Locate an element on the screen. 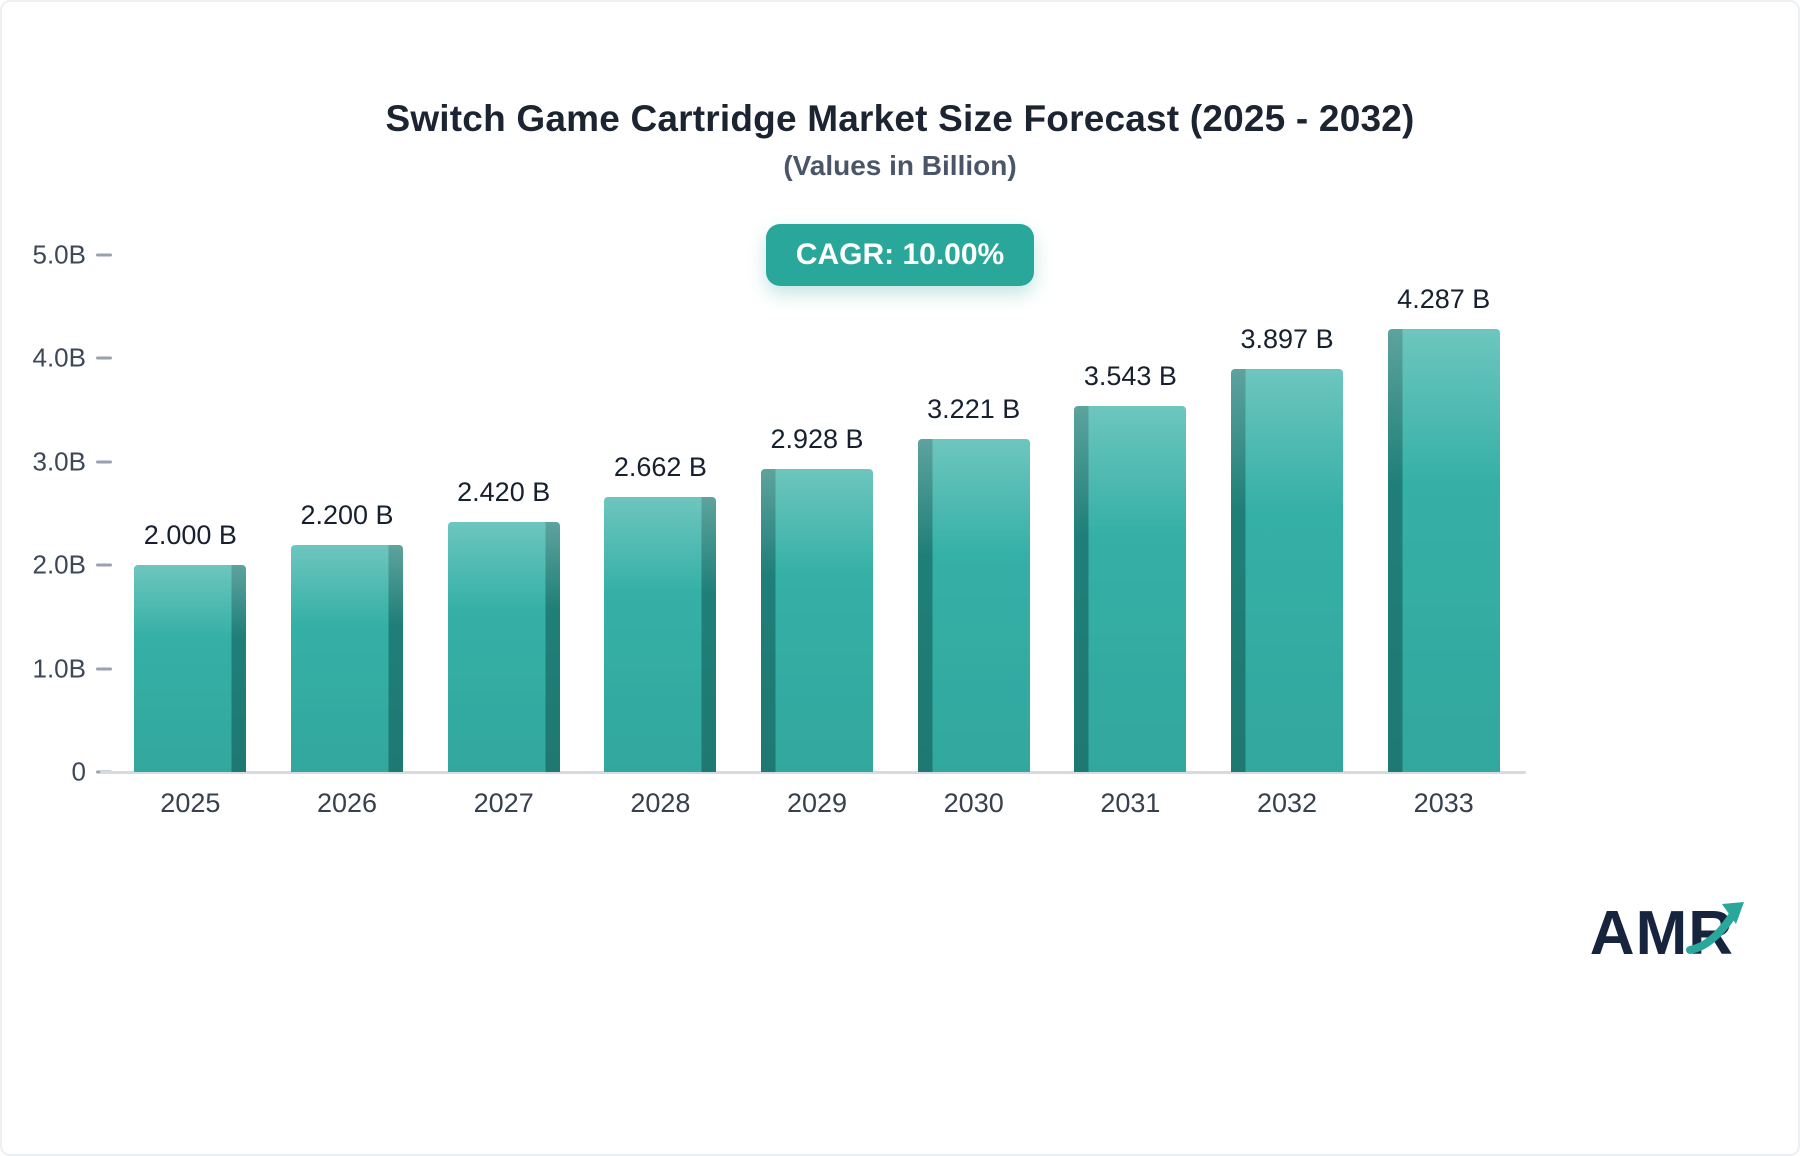 This screenshot has height=1156, width=1800. bar-slot: 3.543 B is located at coordinates (1130, 513).